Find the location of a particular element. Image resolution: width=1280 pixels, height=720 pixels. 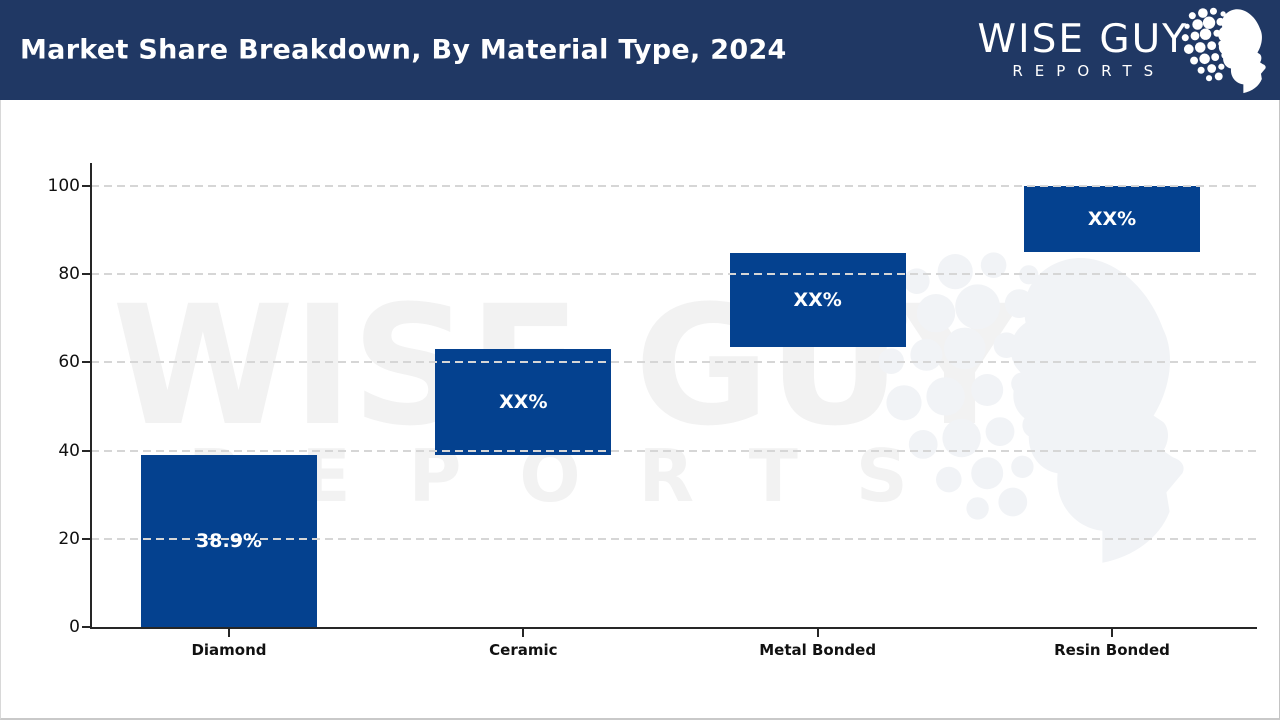

brand-logo: WISE GUY REPORTS is located at coordinates (1124, 50).